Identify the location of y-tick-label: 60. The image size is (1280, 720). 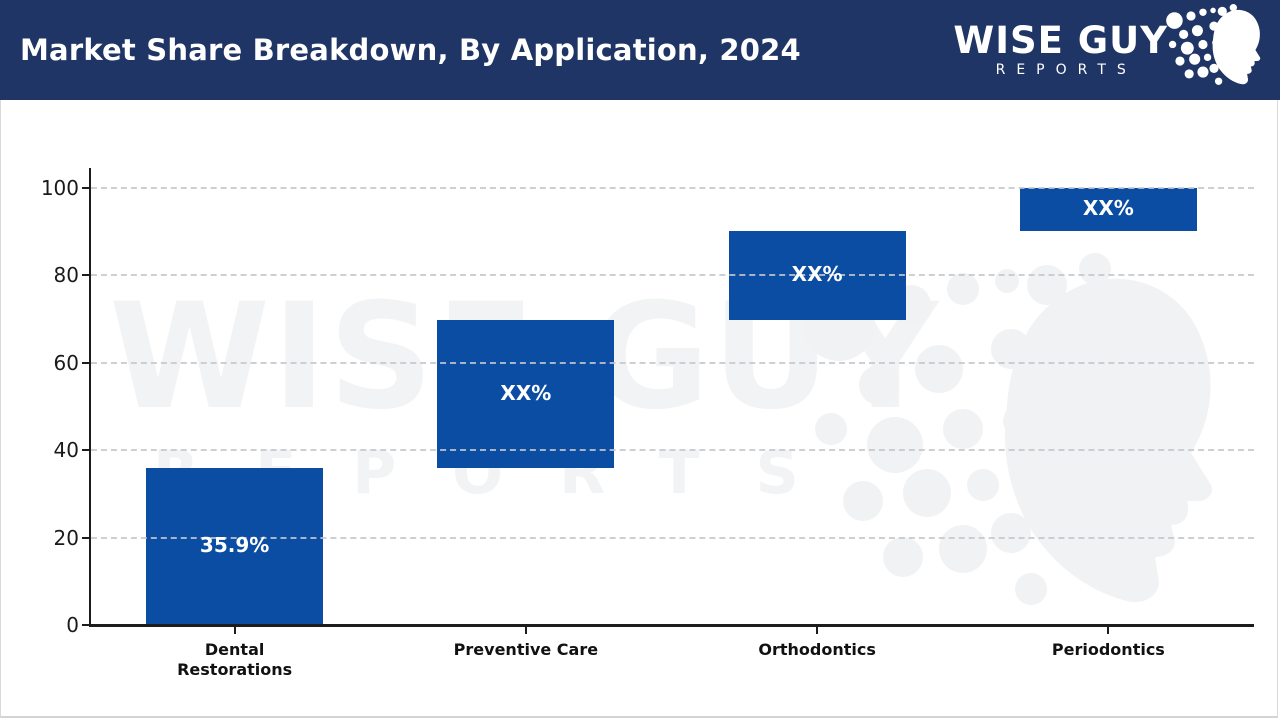
(66, 362).